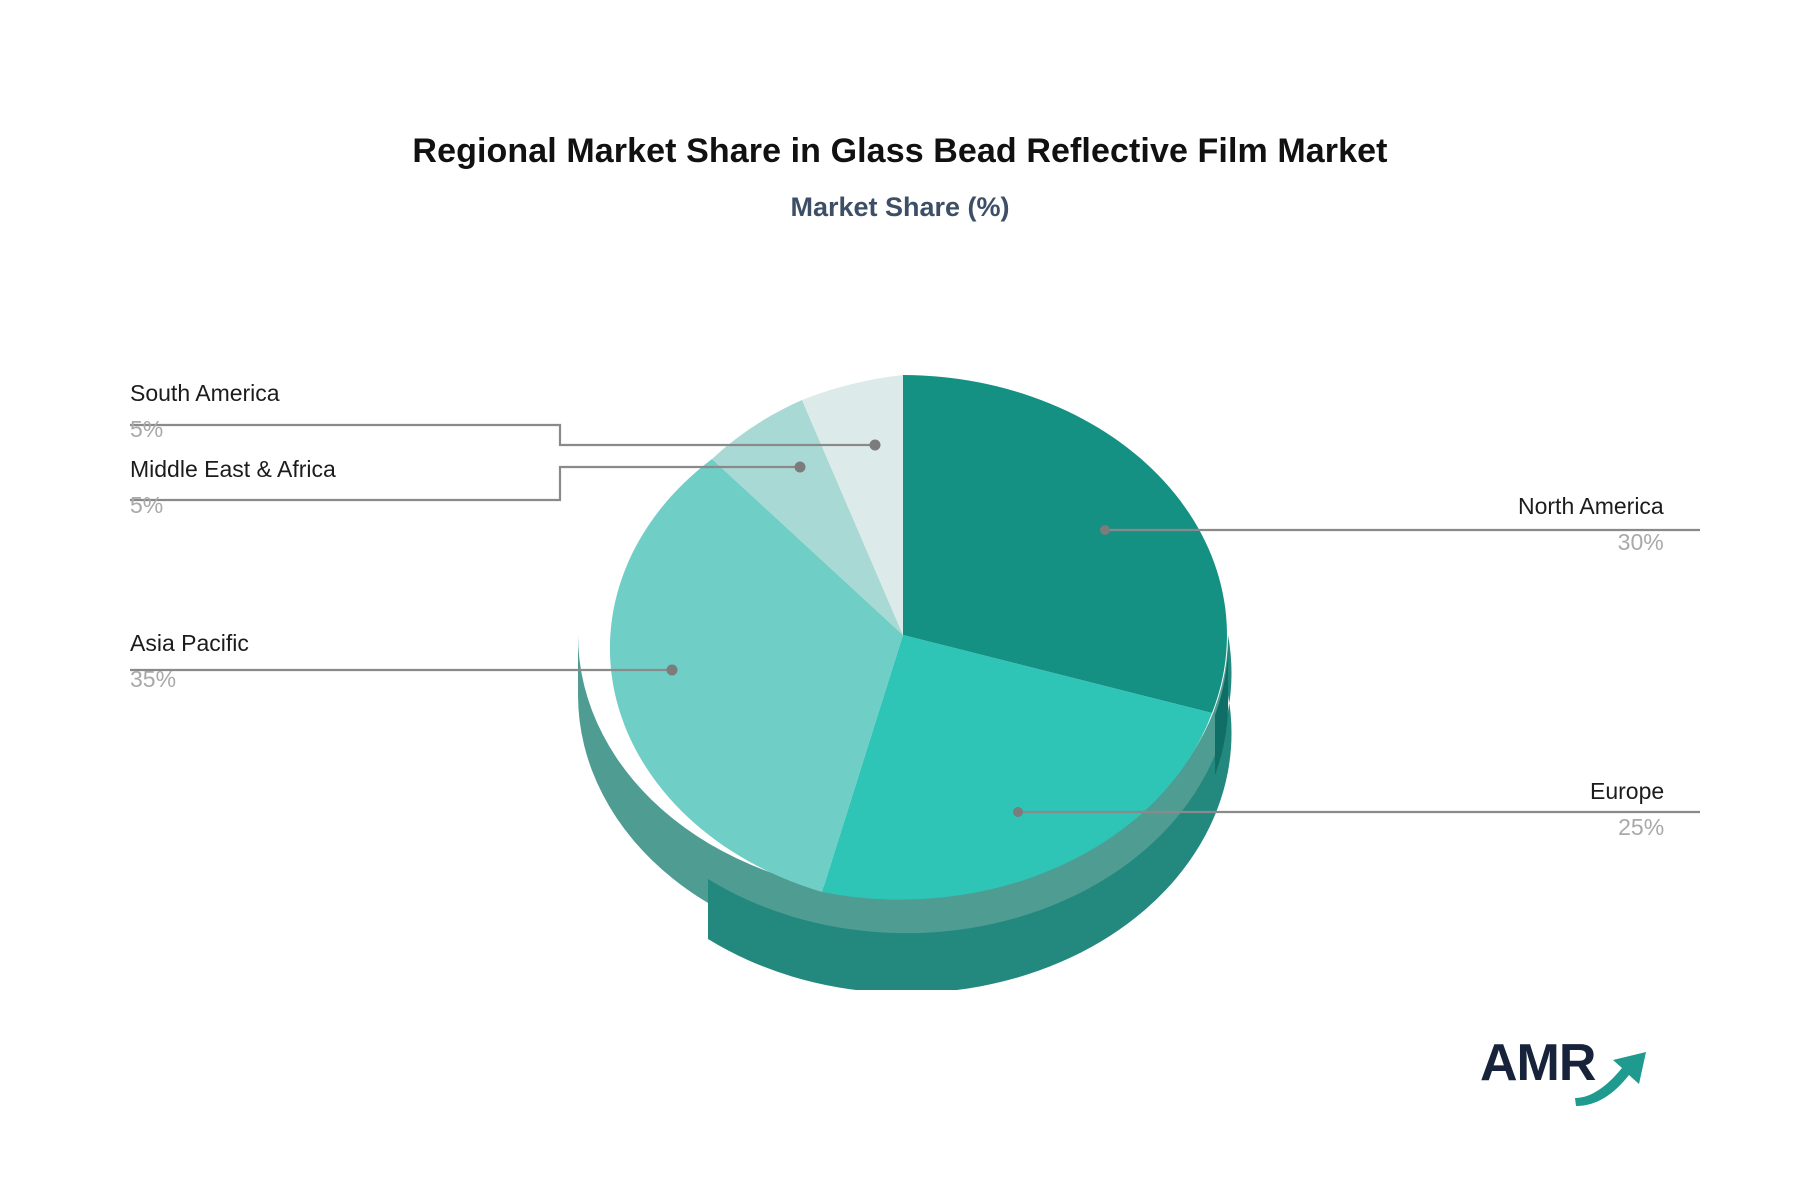 The height and width of the screenshot is (1196, 1800). Describe the element at coordinates (147, 505) in the screenshot. I see `callout-value-middle-east-africa: 5%` at that location.